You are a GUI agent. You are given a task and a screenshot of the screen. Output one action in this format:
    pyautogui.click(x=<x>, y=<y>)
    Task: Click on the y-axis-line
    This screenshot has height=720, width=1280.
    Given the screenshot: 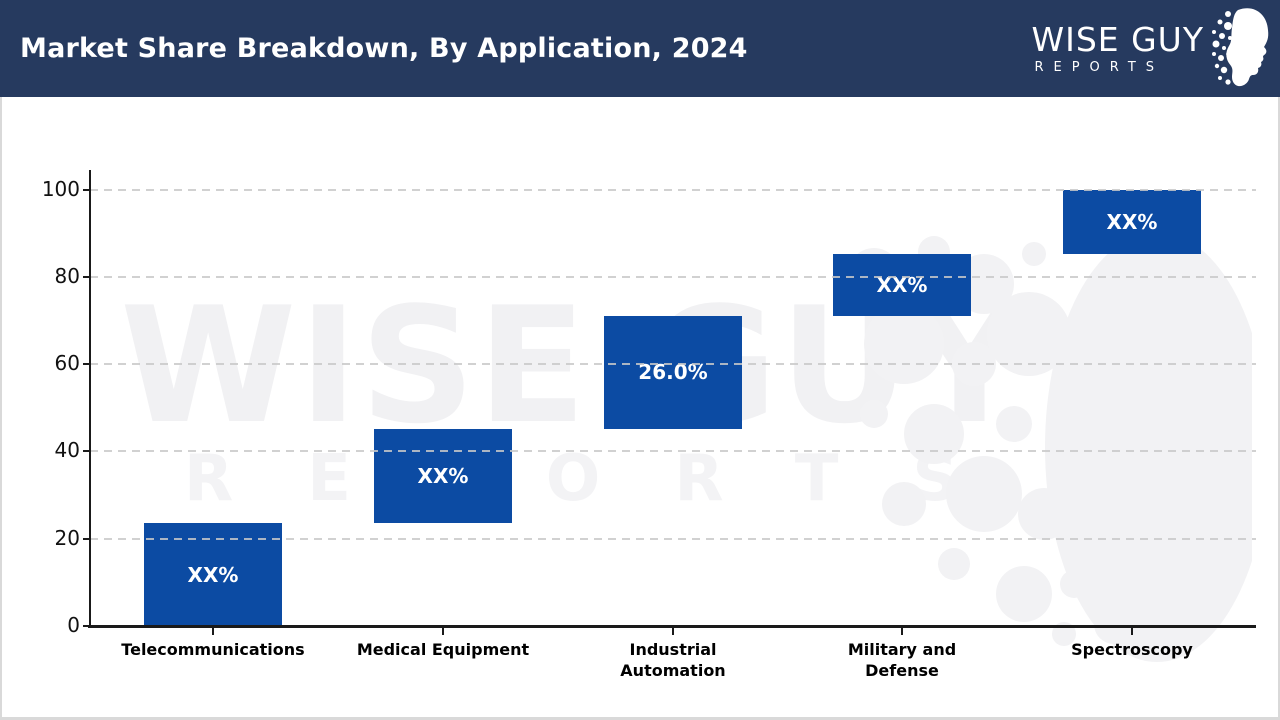 What is the action you would take?
    pyautogui.click(x=90, y=398)
    